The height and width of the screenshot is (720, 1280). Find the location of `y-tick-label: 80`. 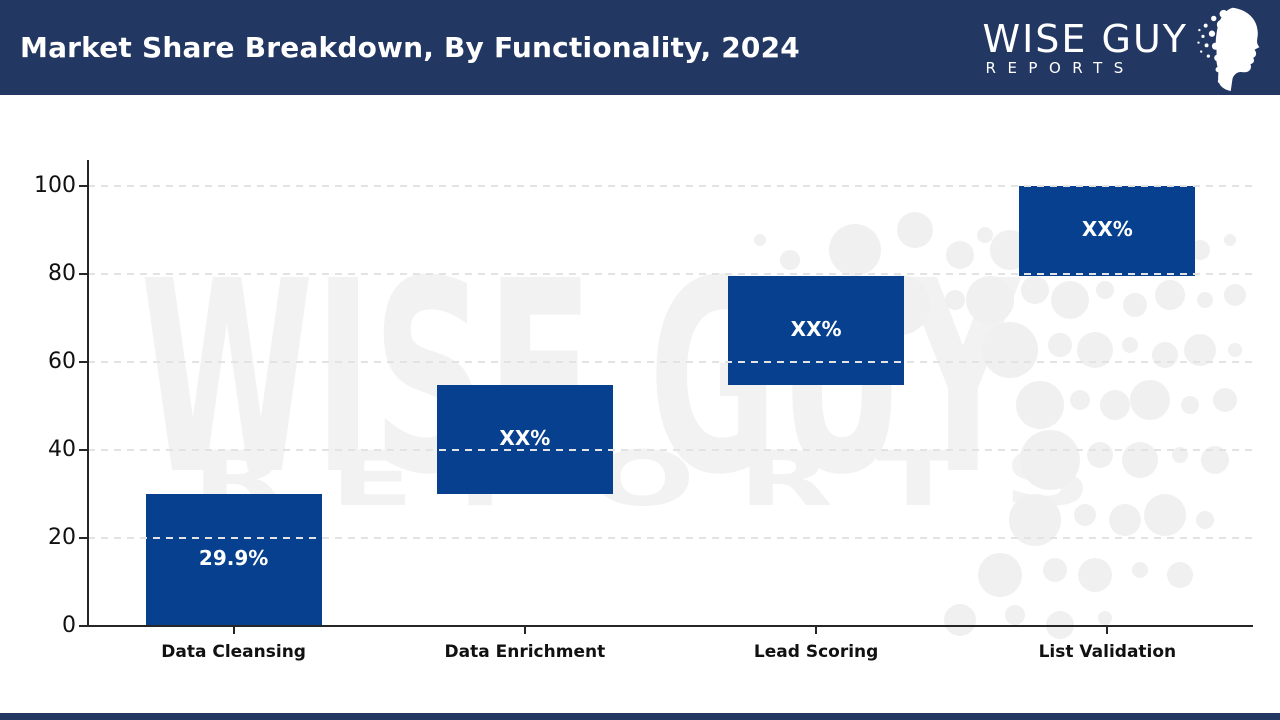

y-tick-label: 80 is located at coordinates (62, 273).